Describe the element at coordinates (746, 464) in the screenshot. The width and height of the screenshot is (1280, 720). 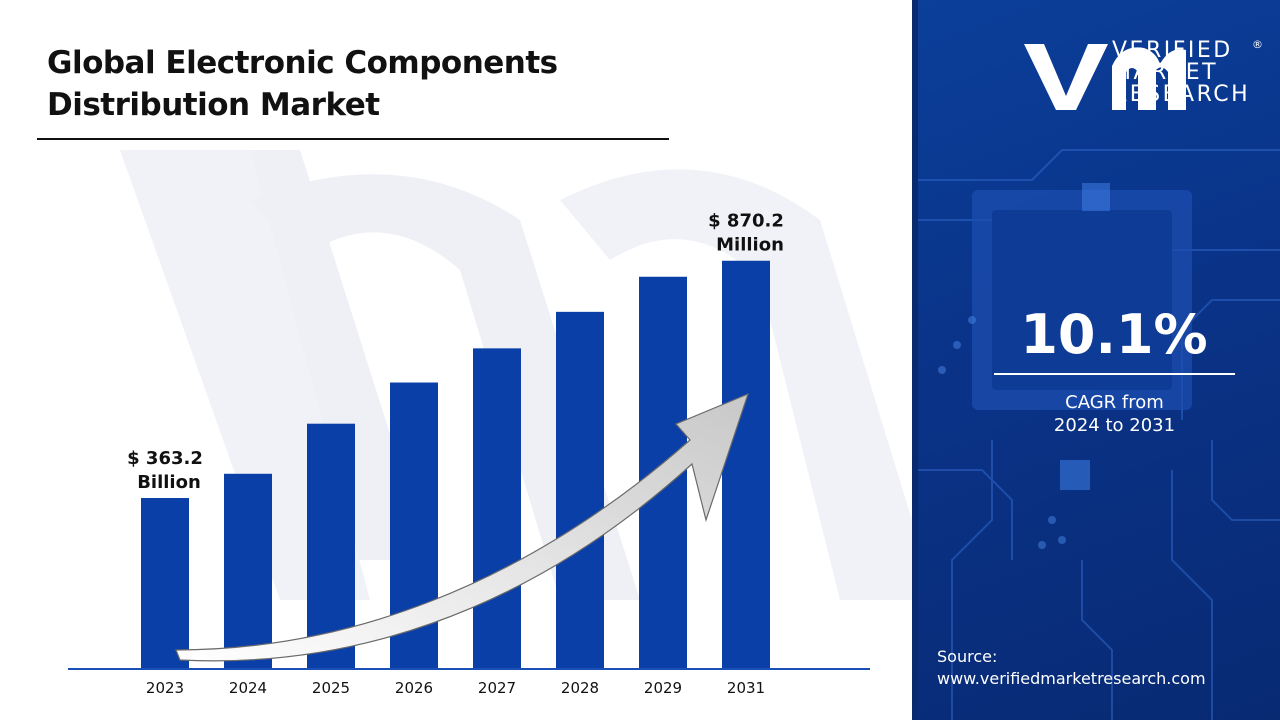
I see `bar-2031` at that location.